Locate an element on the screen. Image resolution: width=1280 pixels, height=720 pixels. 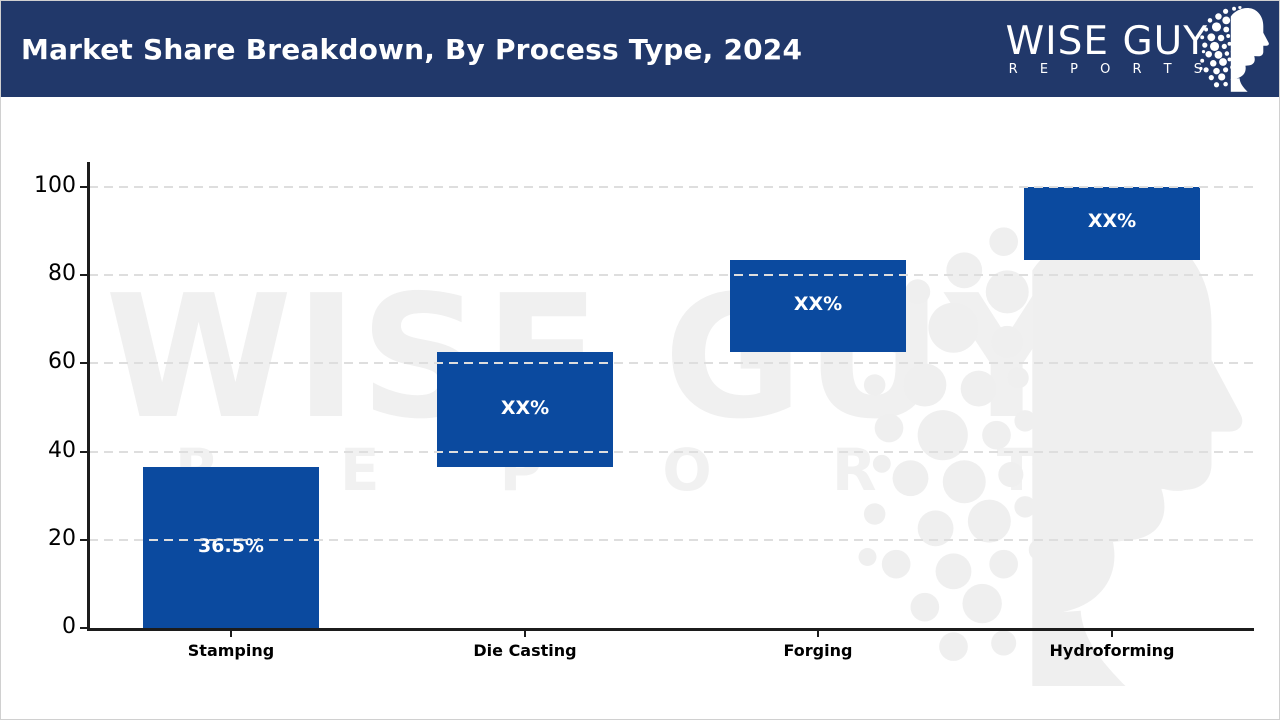
category-label: Stamping is located at coordinates (231, 650).